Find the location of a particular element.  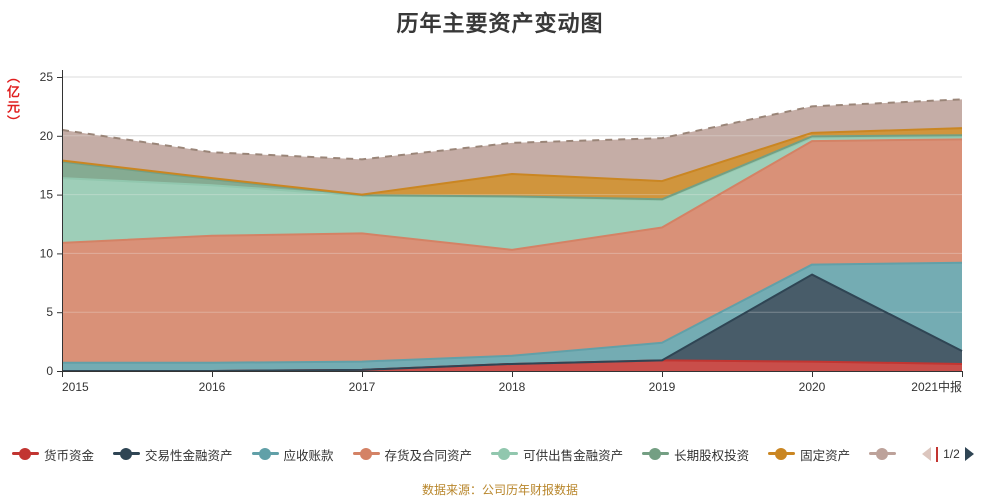

x-tick-label-6: 2021中报 is located at coordinates (936, 386).